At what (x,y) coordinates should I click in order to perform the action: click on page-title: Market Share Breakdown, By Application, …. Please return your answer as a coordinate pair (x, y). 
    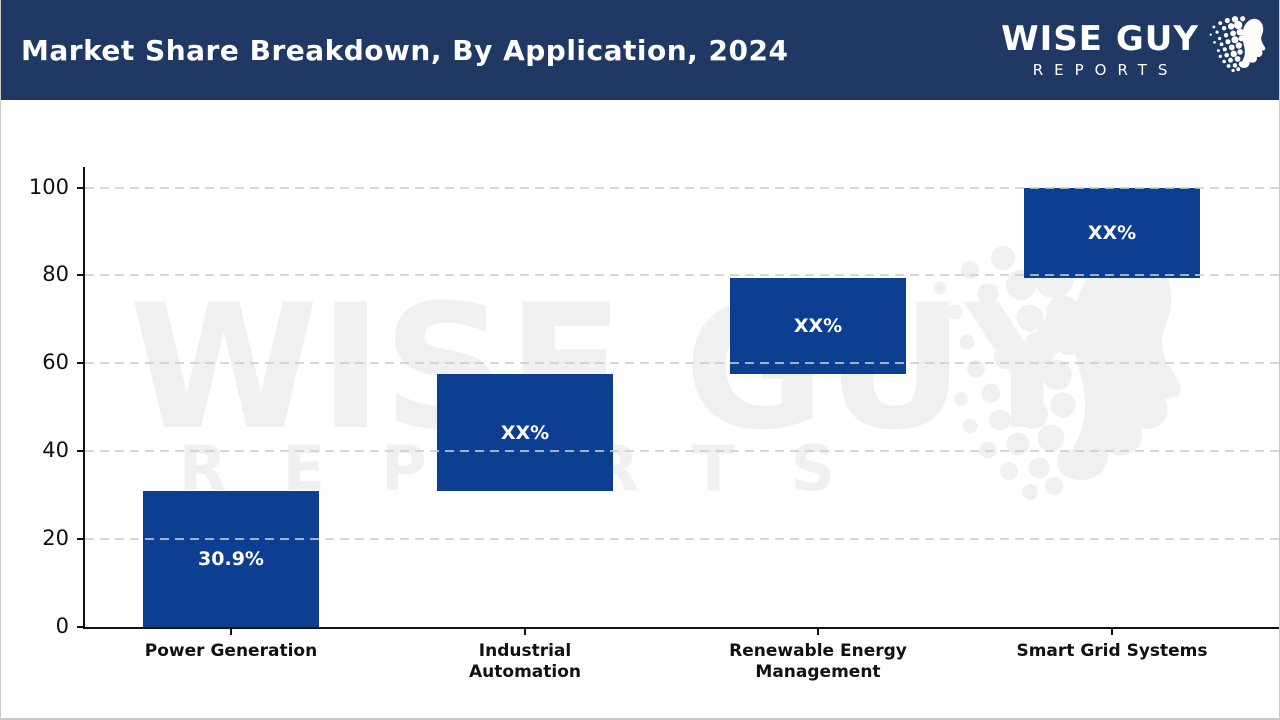
    Looking at the image, I should click on (405, 50).